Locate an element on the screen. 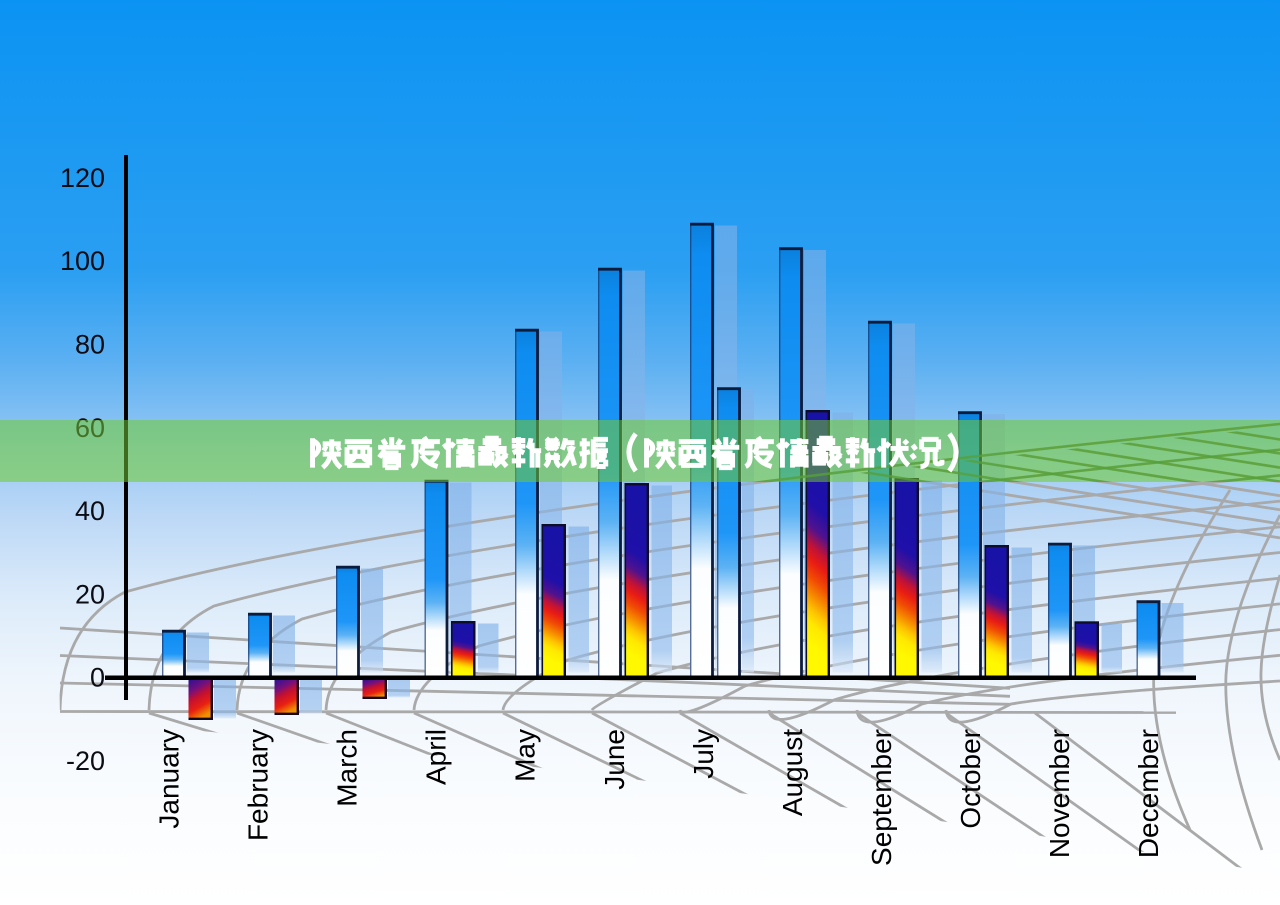 The width and height of the screenshot is (1280, 905). svg-text: -20 is located at coordinates (85, 761).